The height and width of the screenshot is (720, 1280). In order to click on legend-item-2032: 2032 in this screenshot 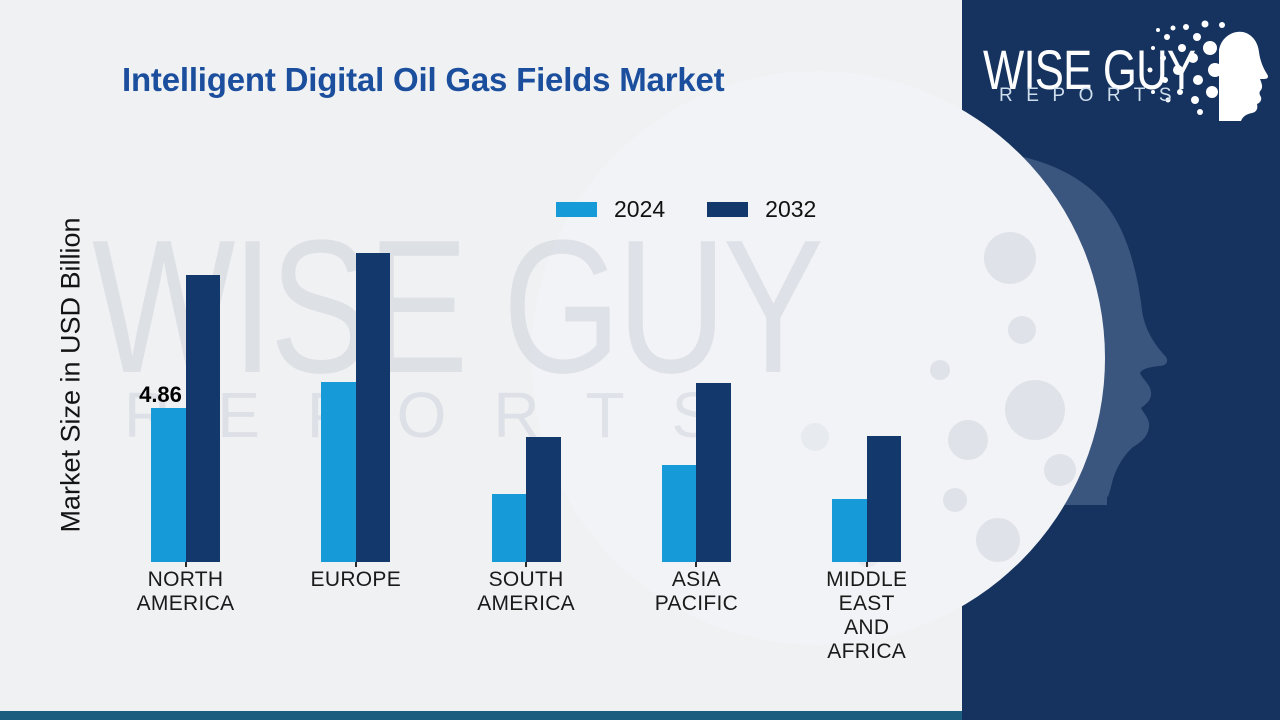, I will do `click(761, 209)`.